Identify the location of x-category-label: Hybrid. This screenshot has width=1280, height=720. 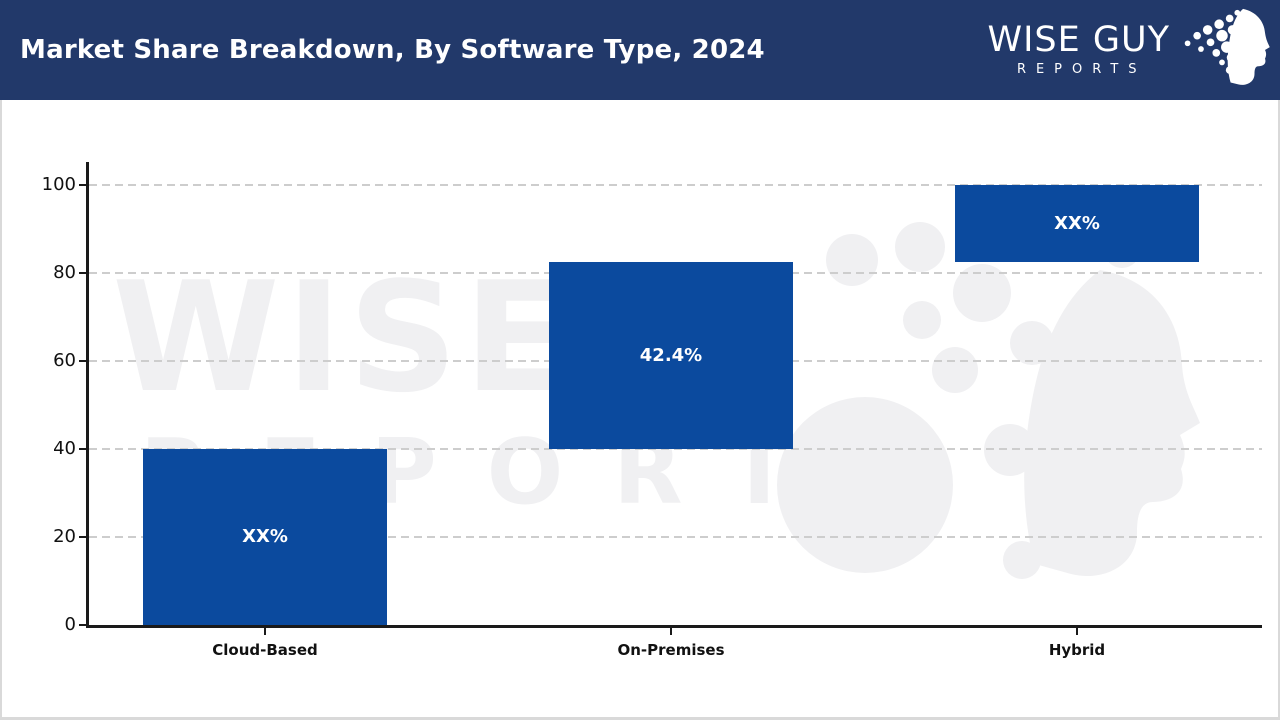
(1077, 650).